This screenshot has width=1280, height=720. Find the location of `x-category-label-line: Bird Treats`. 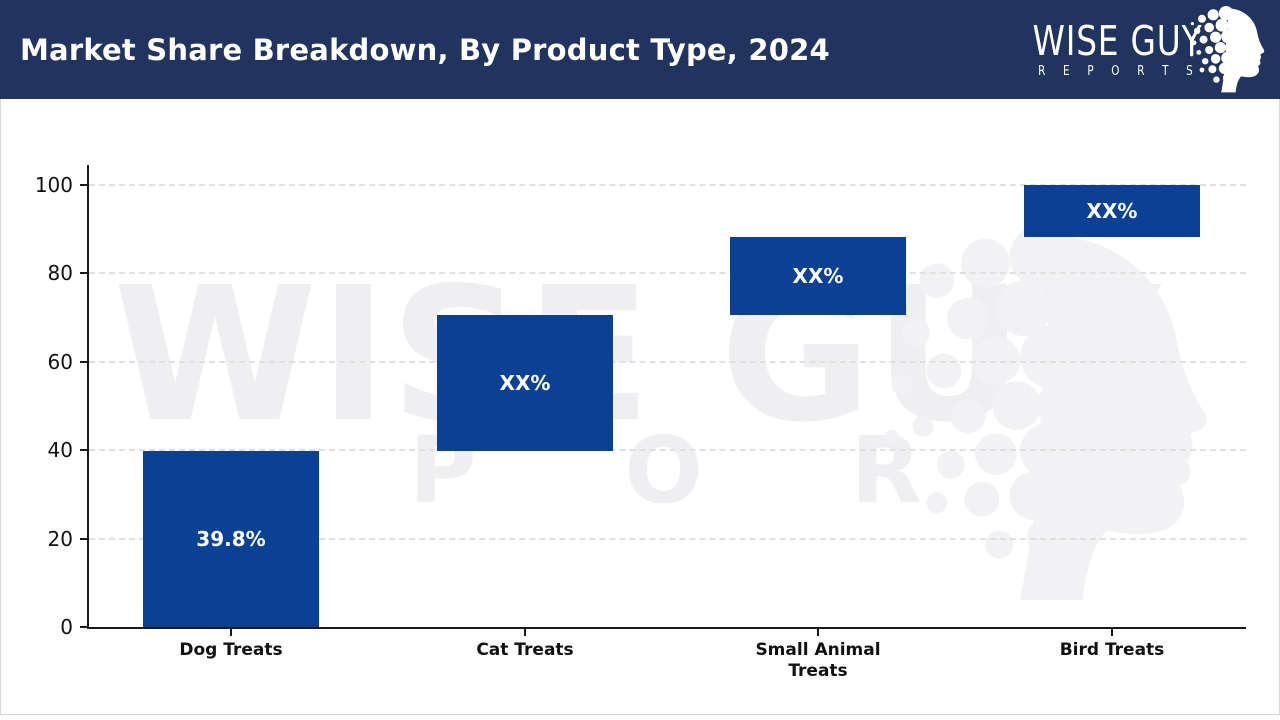

x-category-label-line: Bird Treats is located at coordinates (1112, 650).